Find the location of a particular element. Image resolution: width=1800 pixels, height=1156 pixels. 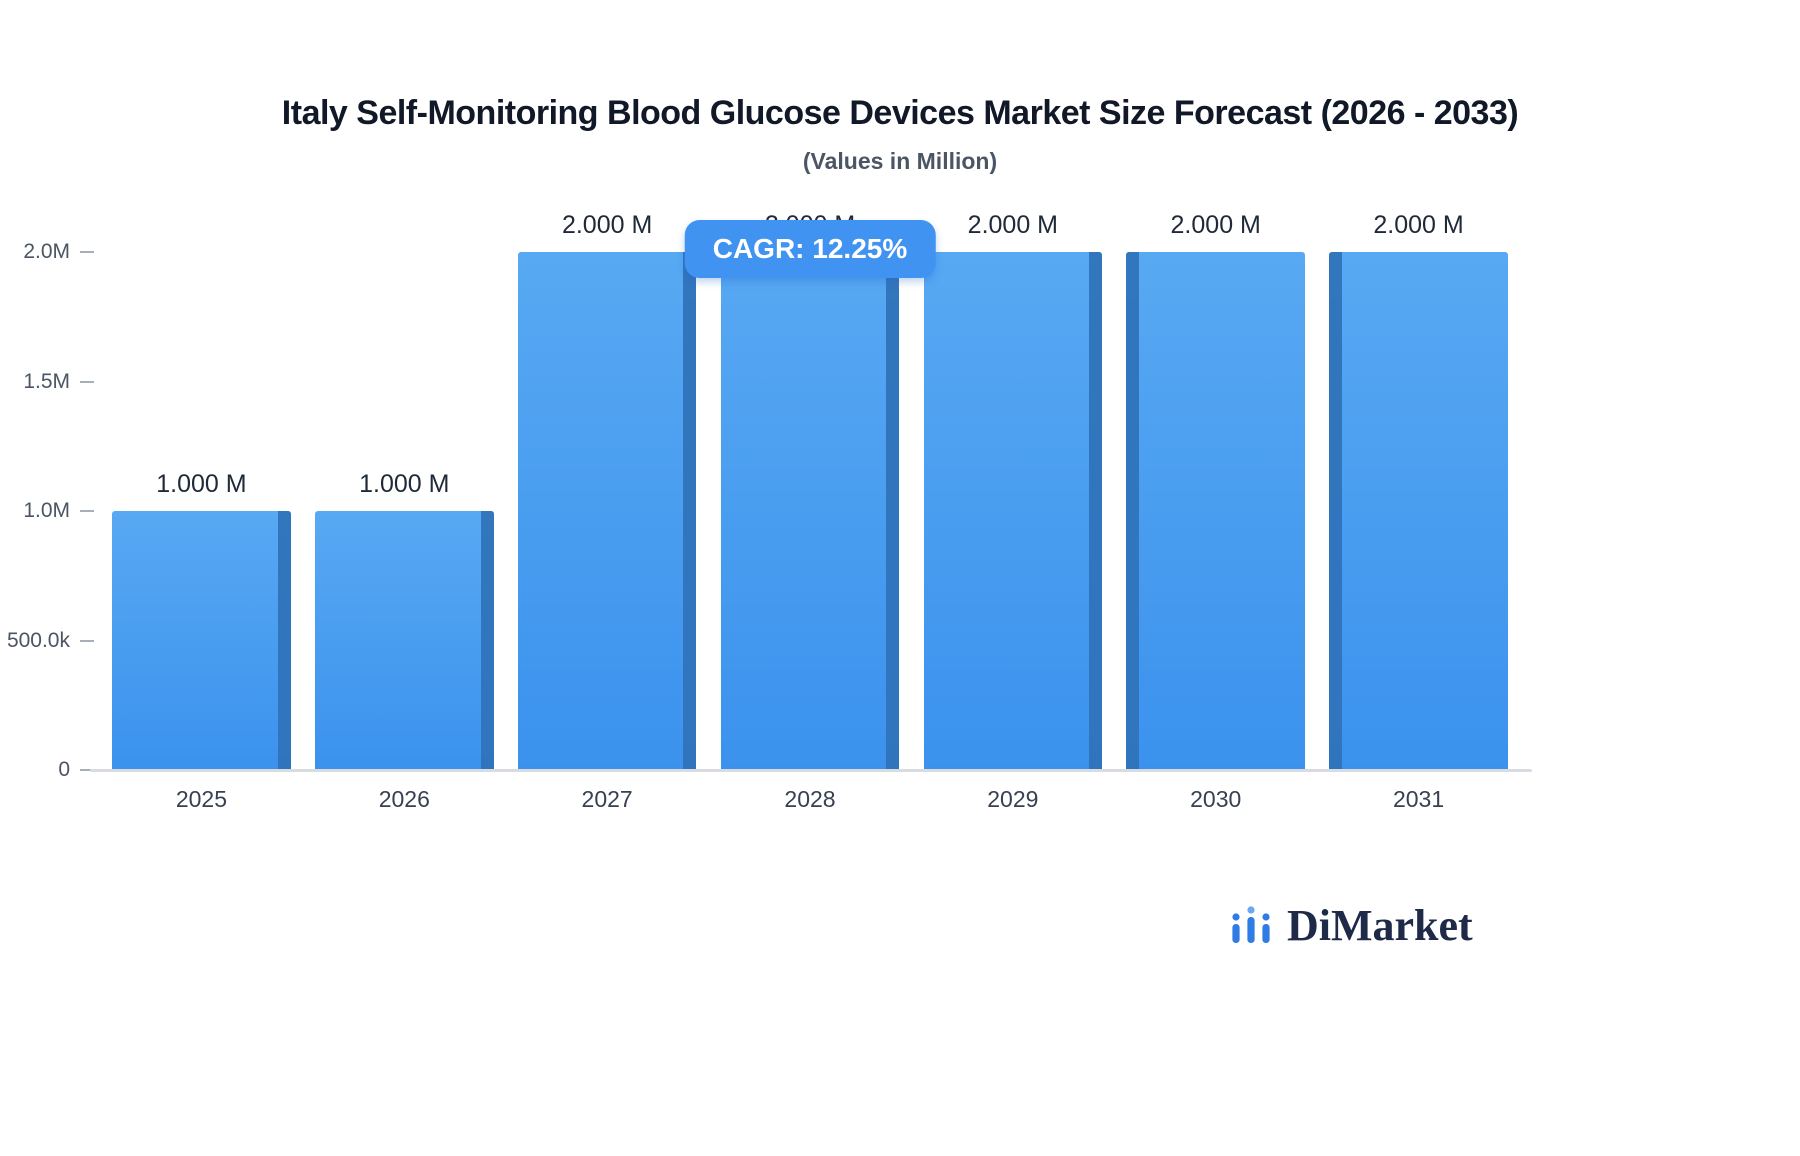

cagr-badge-label: CAGR: 12.25% is located at coordinates (810, 248).